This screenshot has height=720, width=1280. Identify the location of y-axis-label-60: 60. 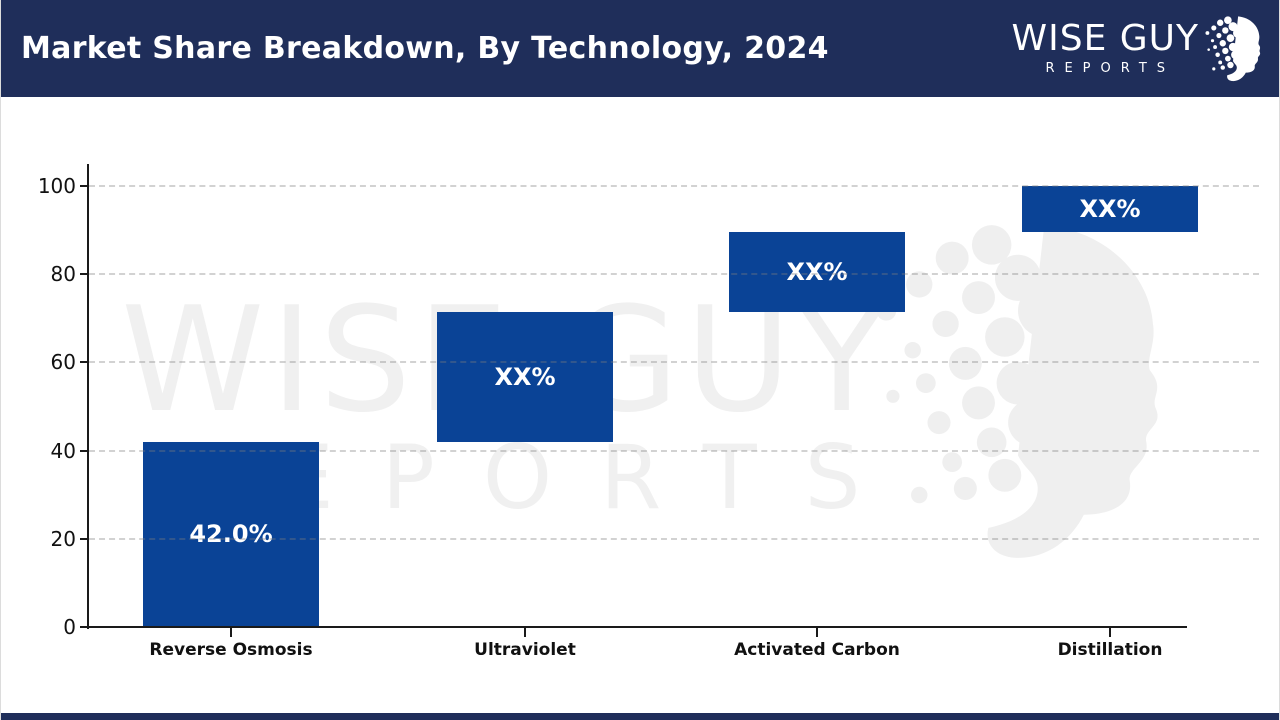
(63, 362).